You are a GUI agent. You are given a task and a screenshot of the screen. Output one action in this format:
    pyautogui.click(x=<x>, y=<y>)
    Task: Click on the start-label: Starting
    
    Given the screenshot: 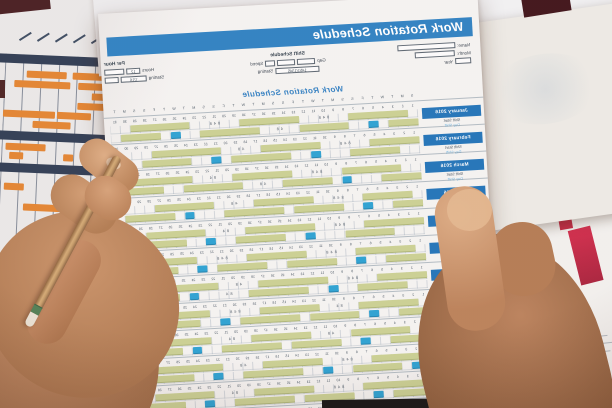 What is the action you would take?
    pyautogui.click(x=156, y=77)
    